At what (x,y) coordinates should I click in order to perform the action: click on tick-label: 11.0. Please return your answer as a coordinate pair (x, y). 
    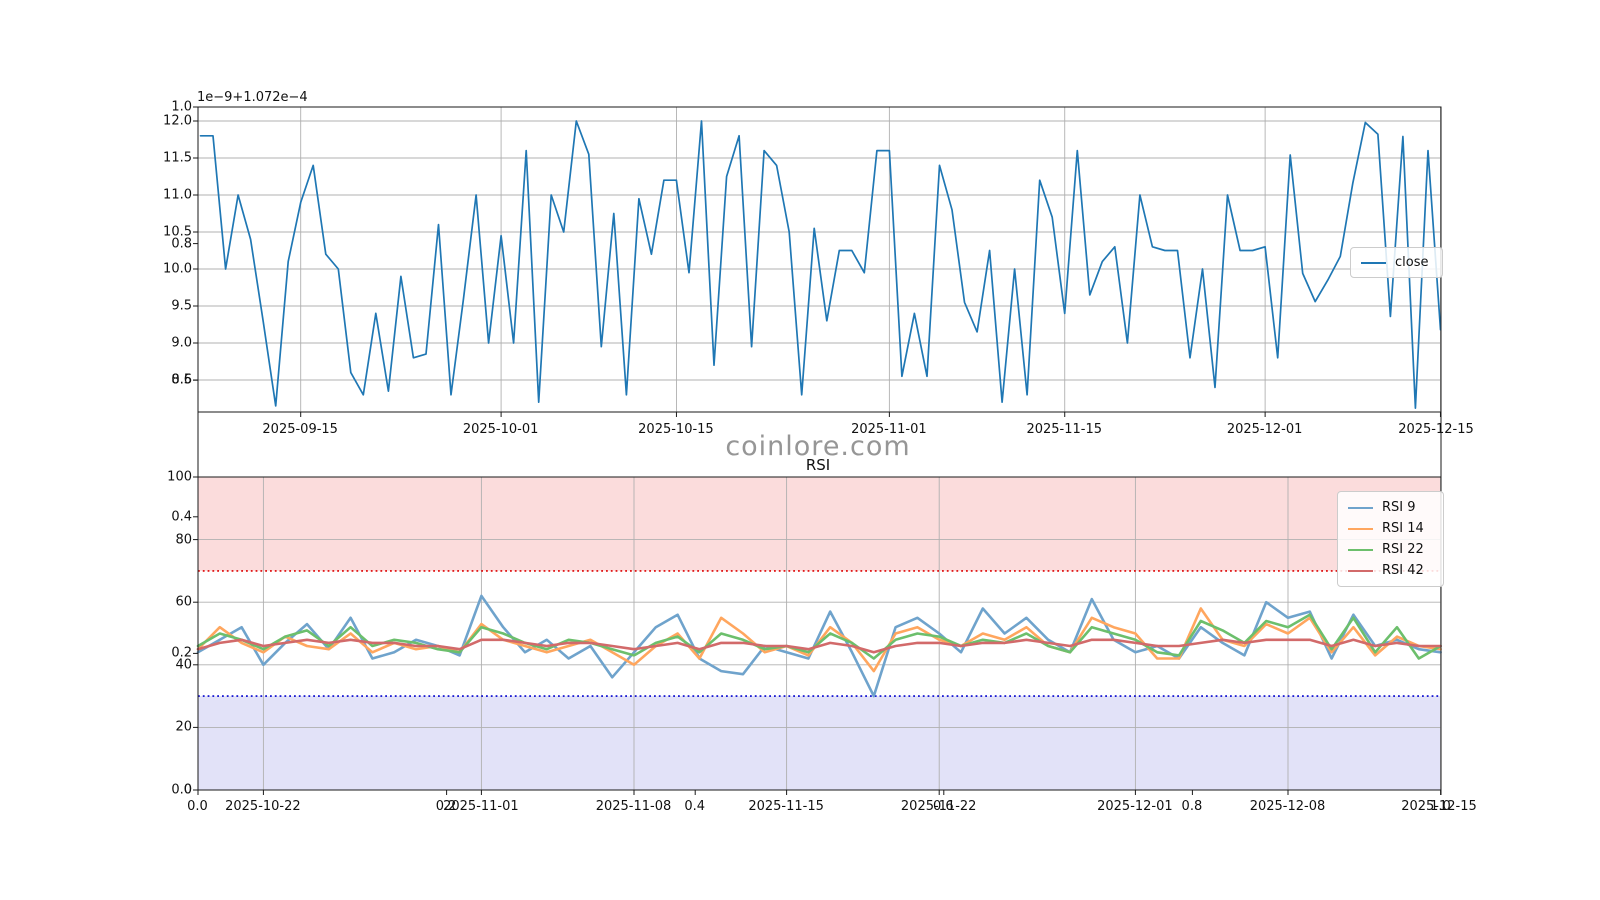
    Looking at the image, I should click on (177, 195).